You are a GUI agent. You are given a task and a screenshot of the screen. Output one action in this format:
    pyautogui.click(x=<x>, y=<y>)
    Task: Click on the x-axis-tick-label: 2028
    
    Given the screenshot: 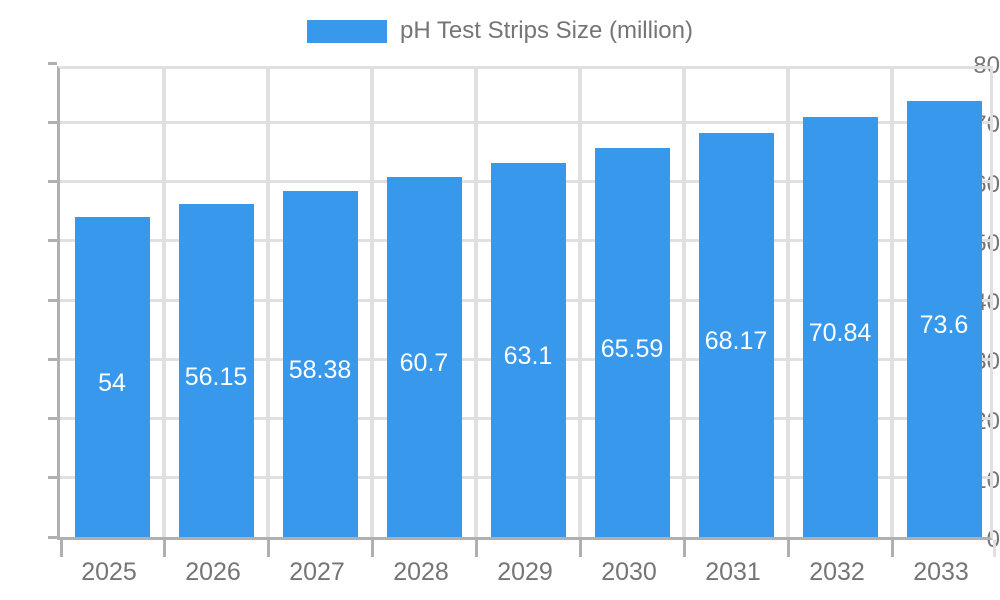 What is the action you would take?
    pyautogui.click(x=421, y=572)
    